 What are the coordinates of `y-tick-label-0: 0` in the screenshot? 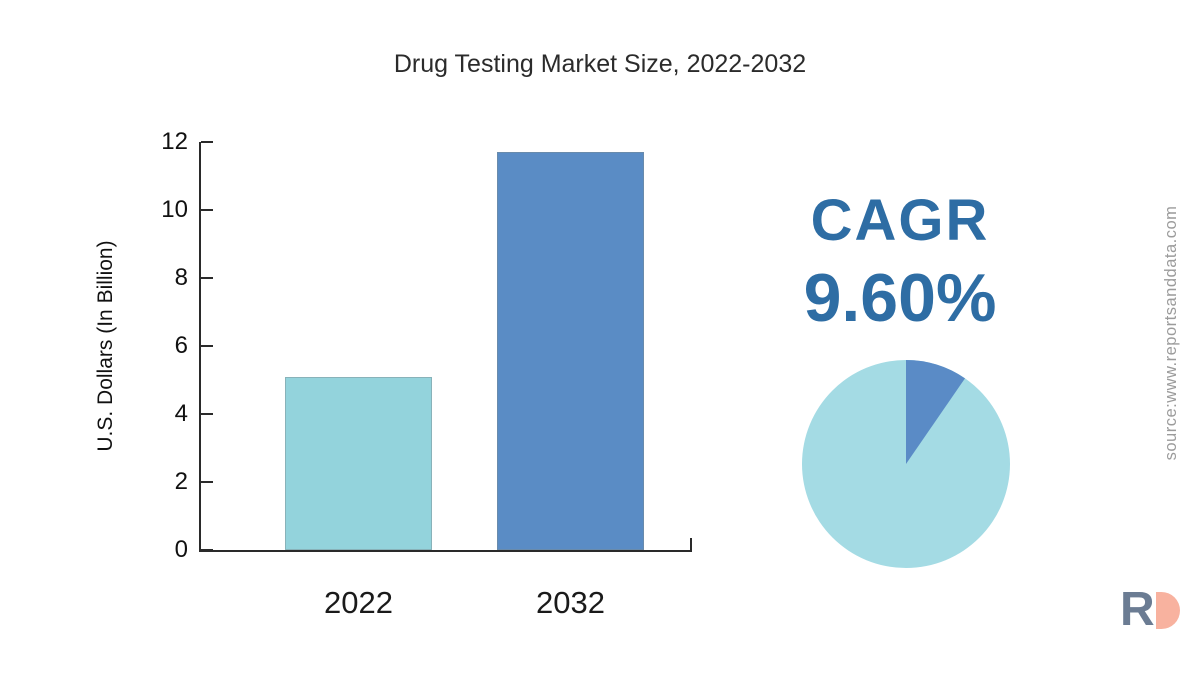 It's located at (181, 549).